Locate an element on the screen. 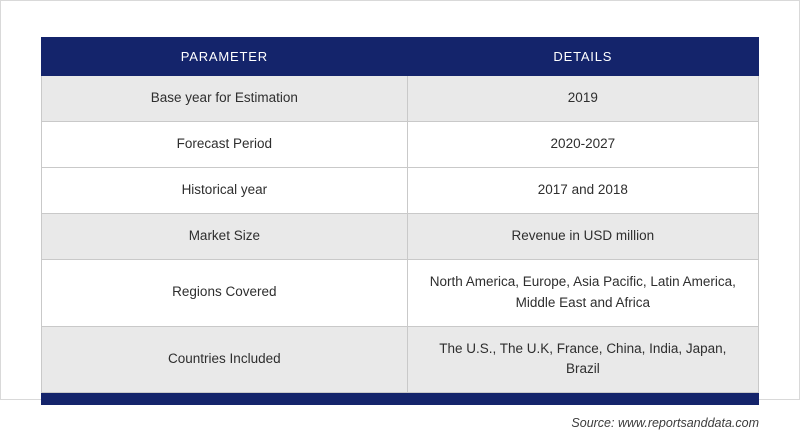 Image resolution: width=800 pixels, height=430 pixels. parameter-cell: Base year for Estimation is located at coordinates (224, 98).